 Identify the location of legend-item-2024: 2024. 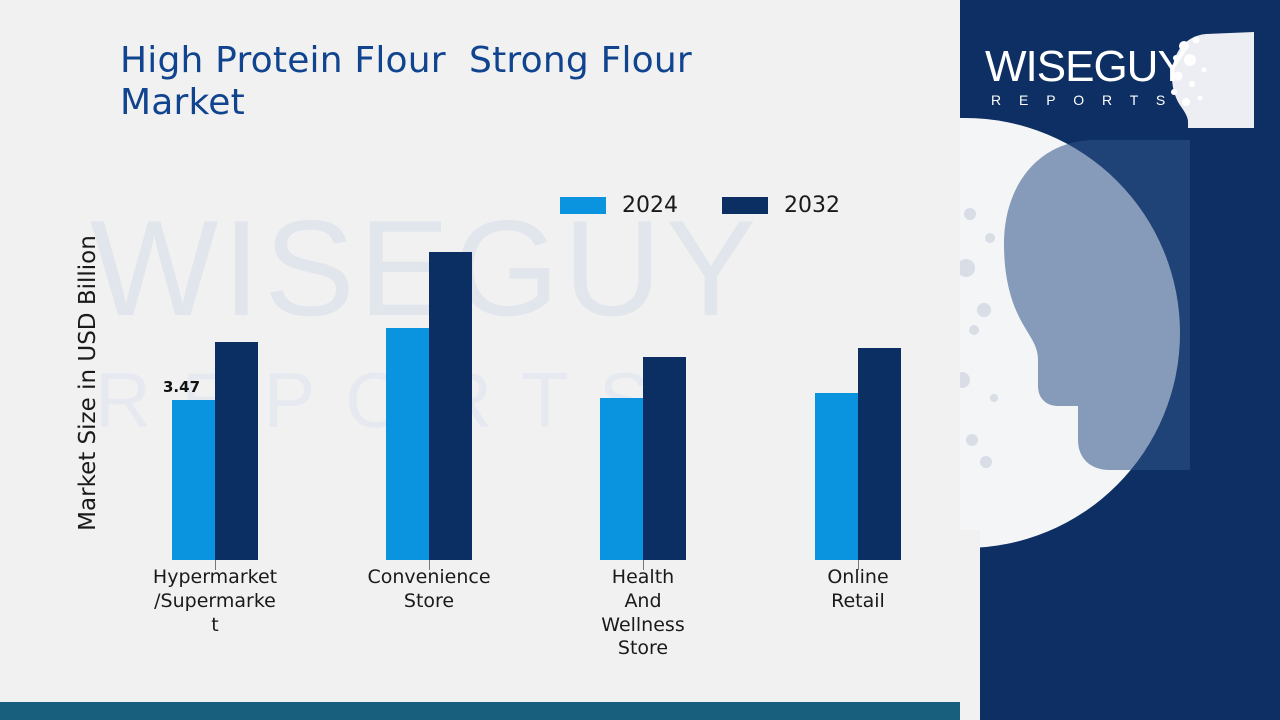
(619, 205).